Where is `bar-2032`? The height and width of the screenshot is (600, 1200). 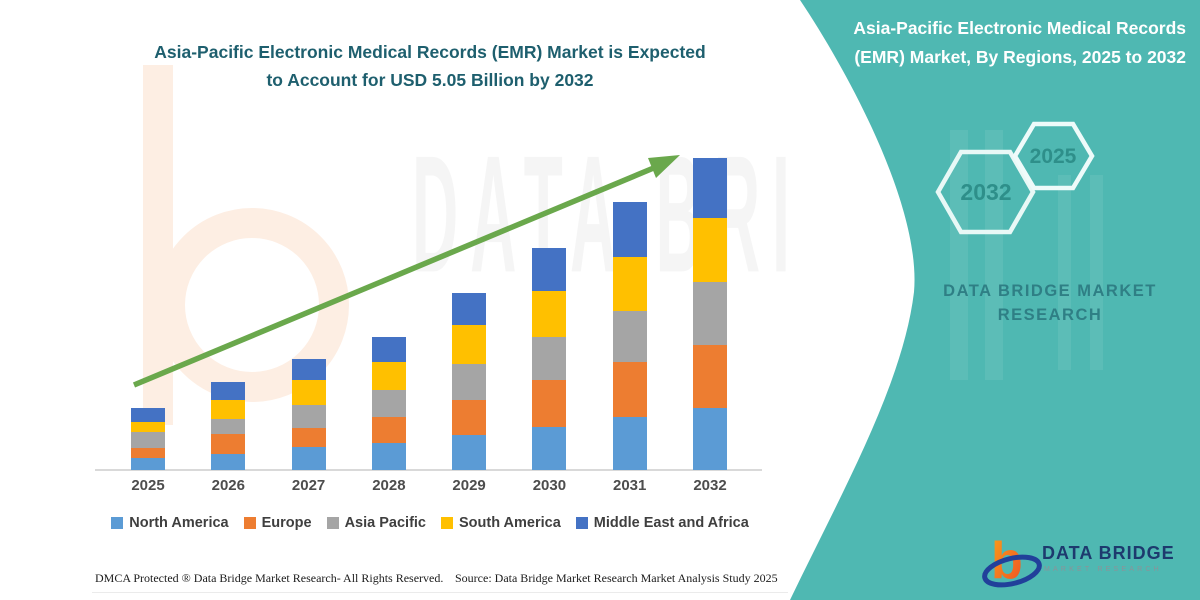 bar-2032 is located at coordinates (710, 300).